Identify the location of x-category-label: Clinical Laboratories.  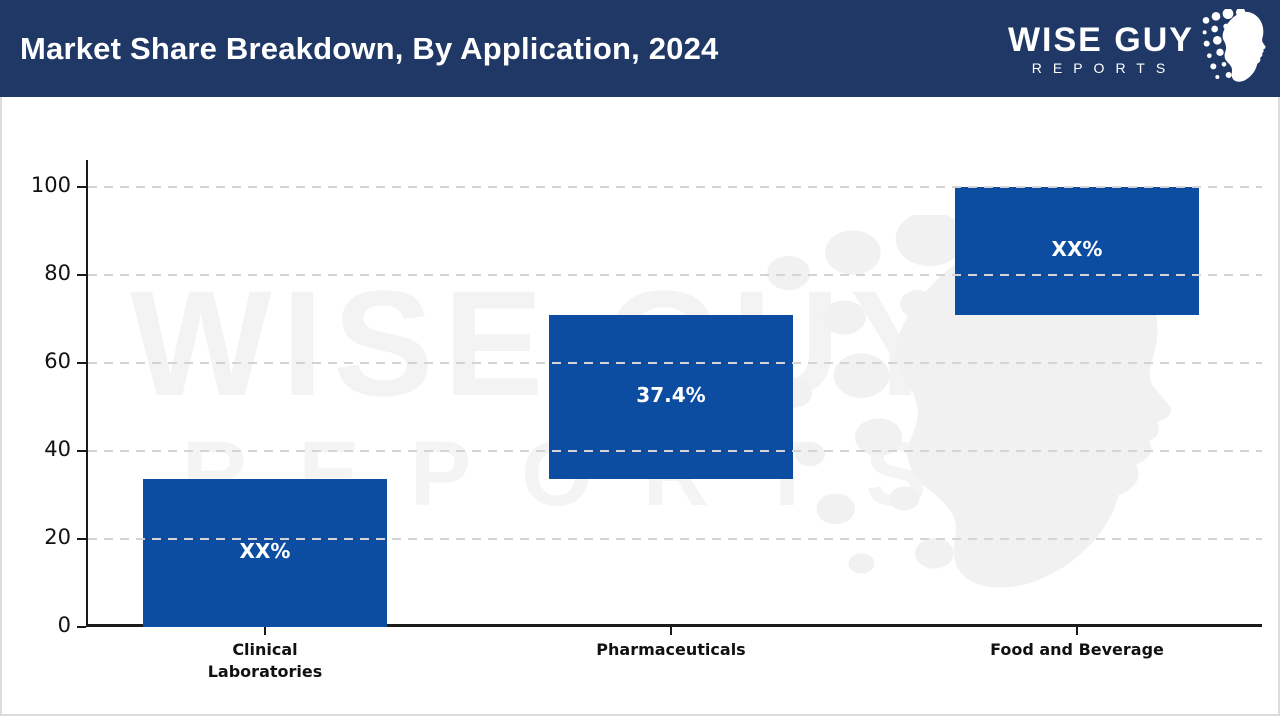
(265, 660).